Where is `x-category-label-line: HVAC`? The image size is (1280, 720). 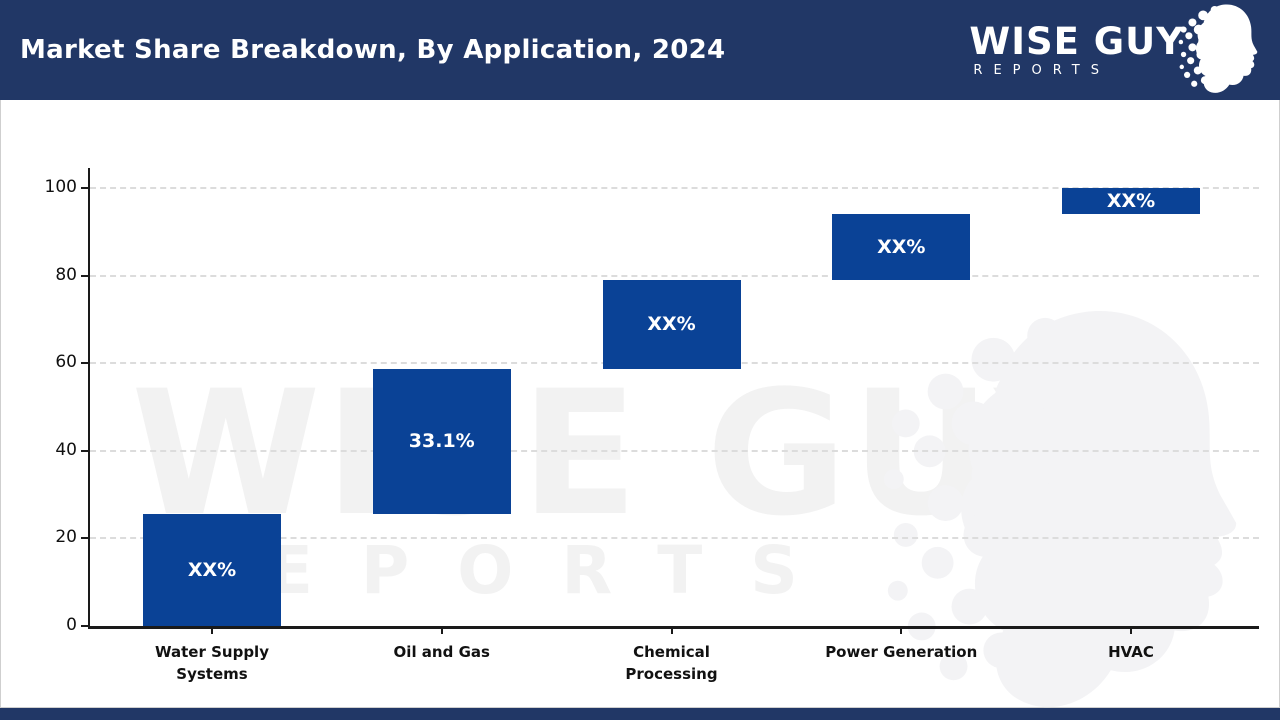 x-category-label-line: HVAC is located at coordinates (1131, 652).